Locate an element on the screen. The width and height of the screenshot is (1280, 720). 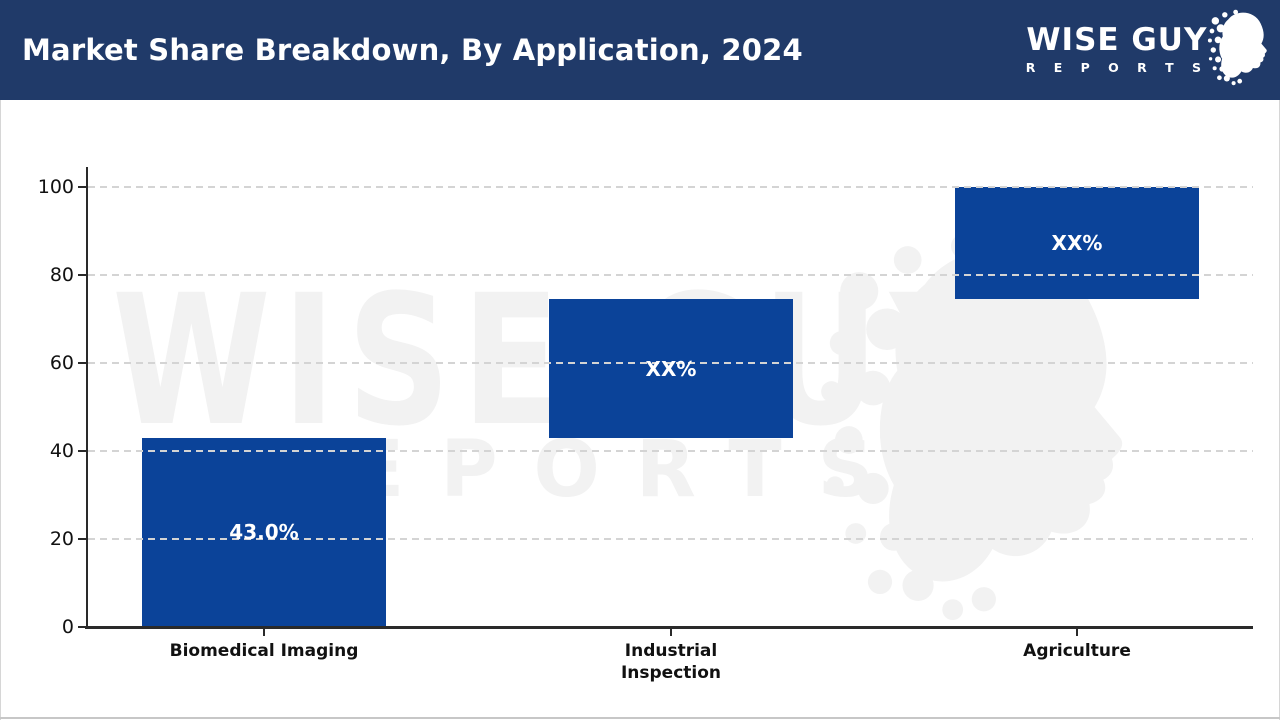
y-tick-label: 60 is located at coordinates (61, 363).